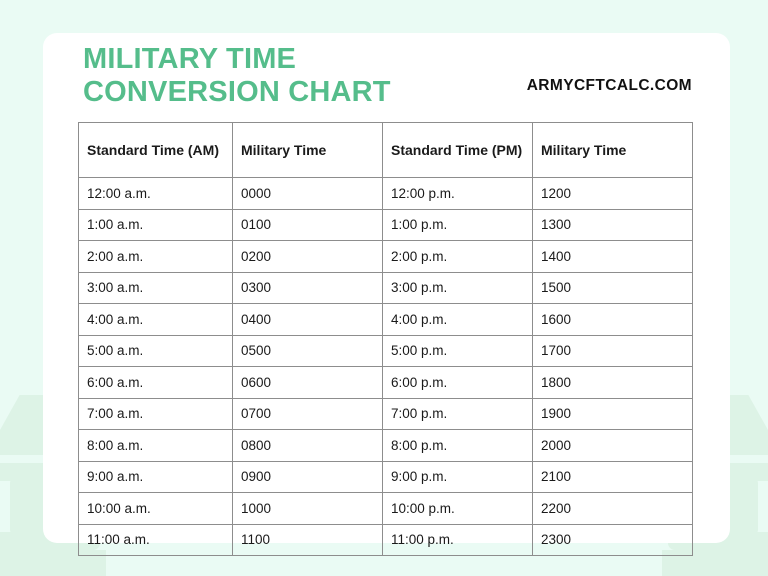 The height and width of the screenshot is (576, 768). I want to click on table-row: 1:00 a.m. 0100 1:00 p.m. 1300, so click(385, 224).